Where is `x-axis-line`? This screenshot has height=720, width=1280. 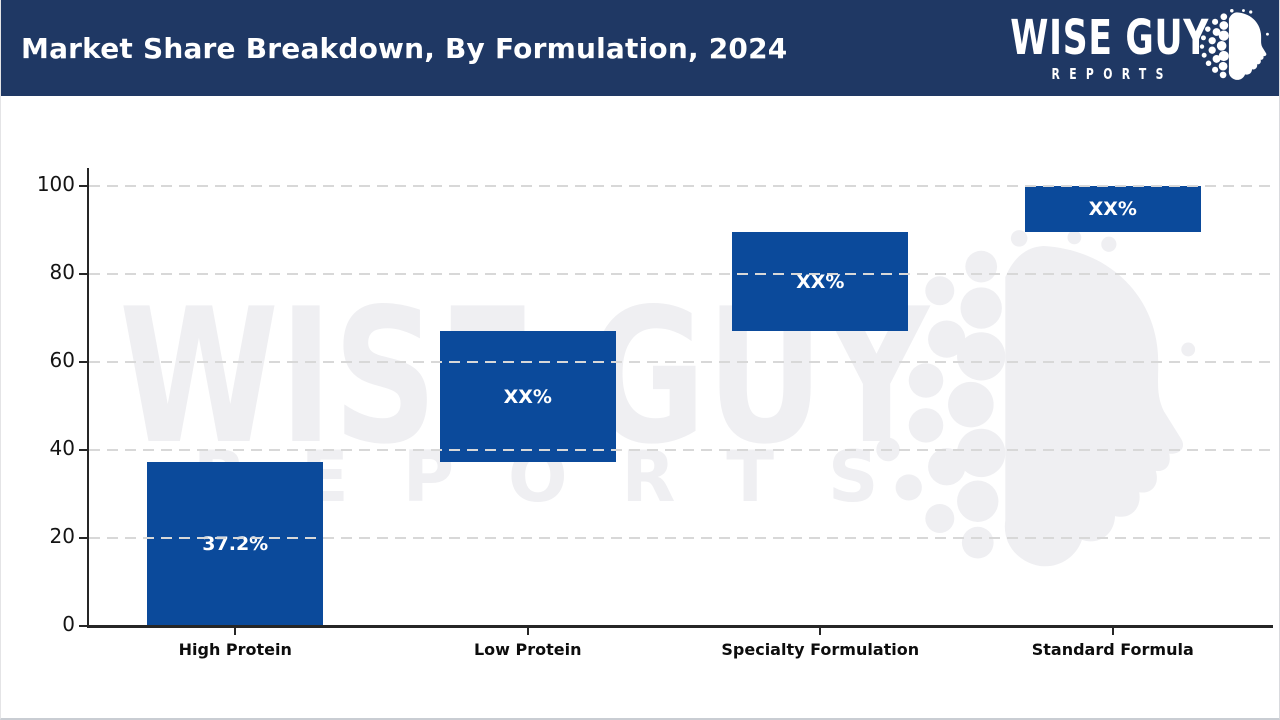
x-axis-line is located at coordinates (680, 626).